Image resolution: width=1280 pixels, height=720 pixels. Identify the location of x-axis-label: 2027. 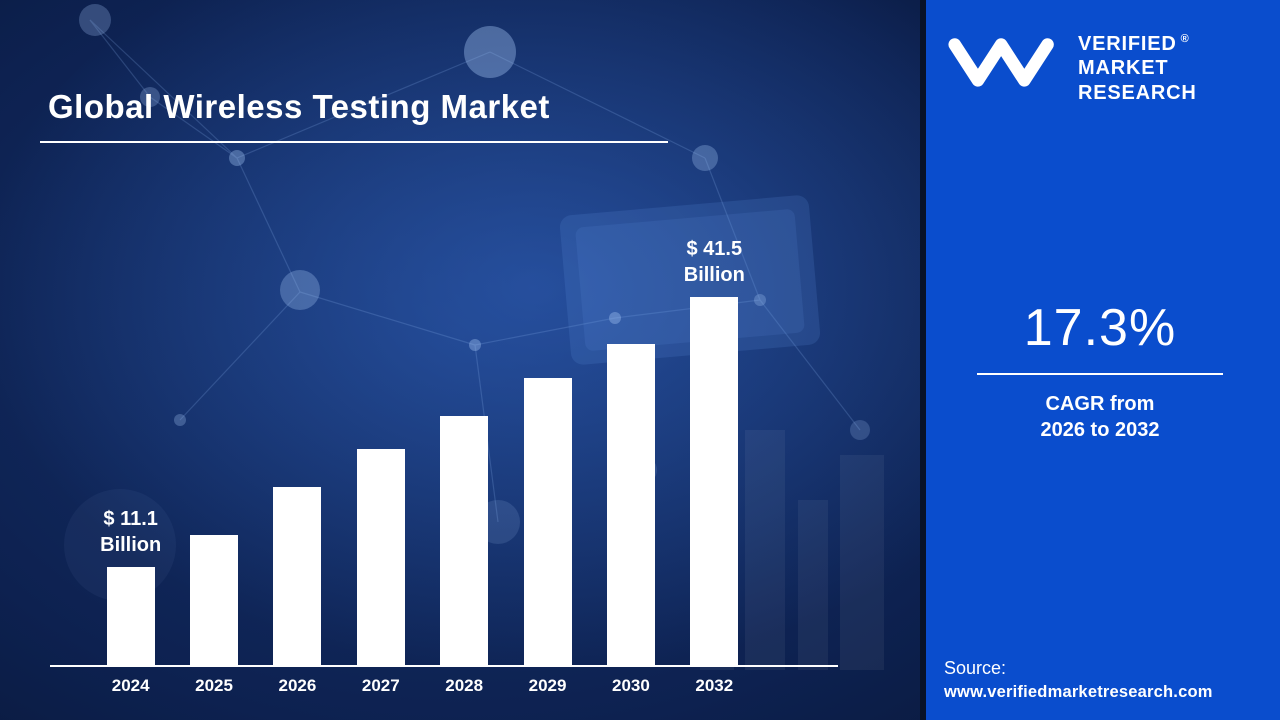
(380, 685).